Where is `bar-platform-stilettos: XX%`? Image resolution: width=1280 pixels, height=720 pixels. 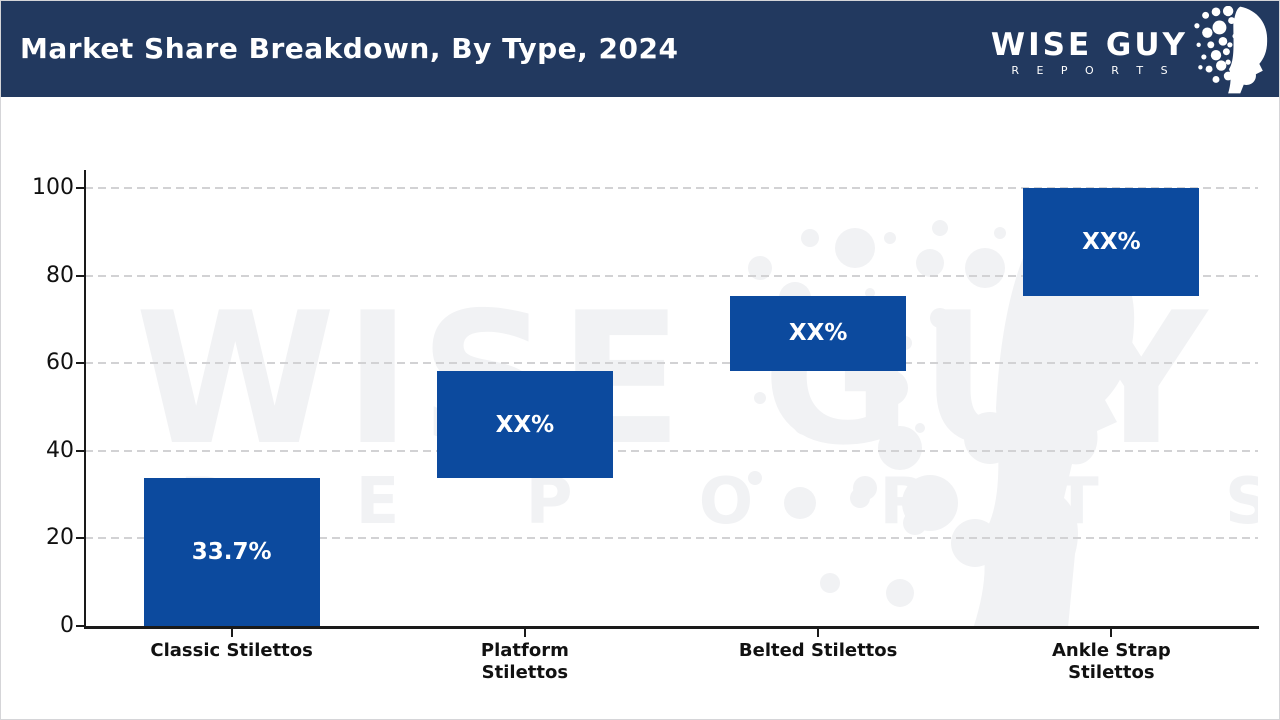
bar-platform-stilettos: XX% is located at coordinates (524, 424).